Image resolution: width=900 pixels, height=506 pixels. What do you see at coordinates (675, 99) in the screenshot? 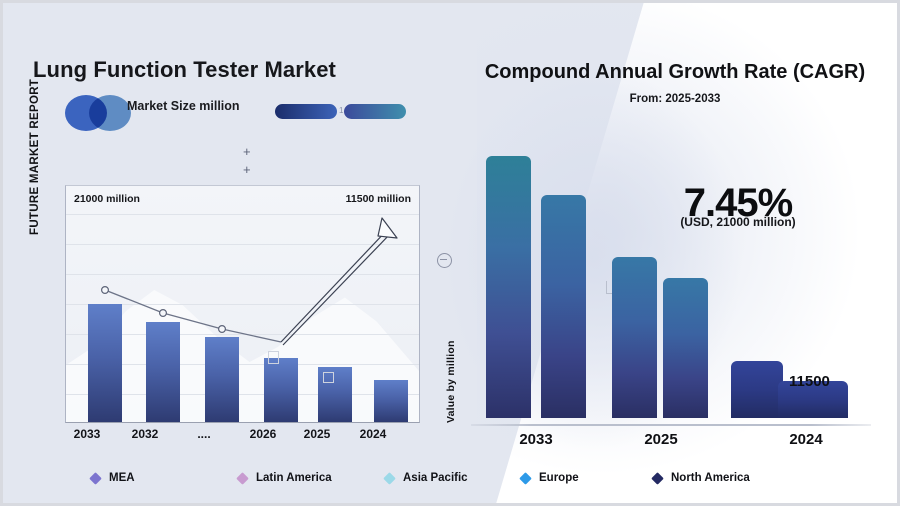
I see `cagr-period: From: 2025-2033` at bounding box center [675, 99].